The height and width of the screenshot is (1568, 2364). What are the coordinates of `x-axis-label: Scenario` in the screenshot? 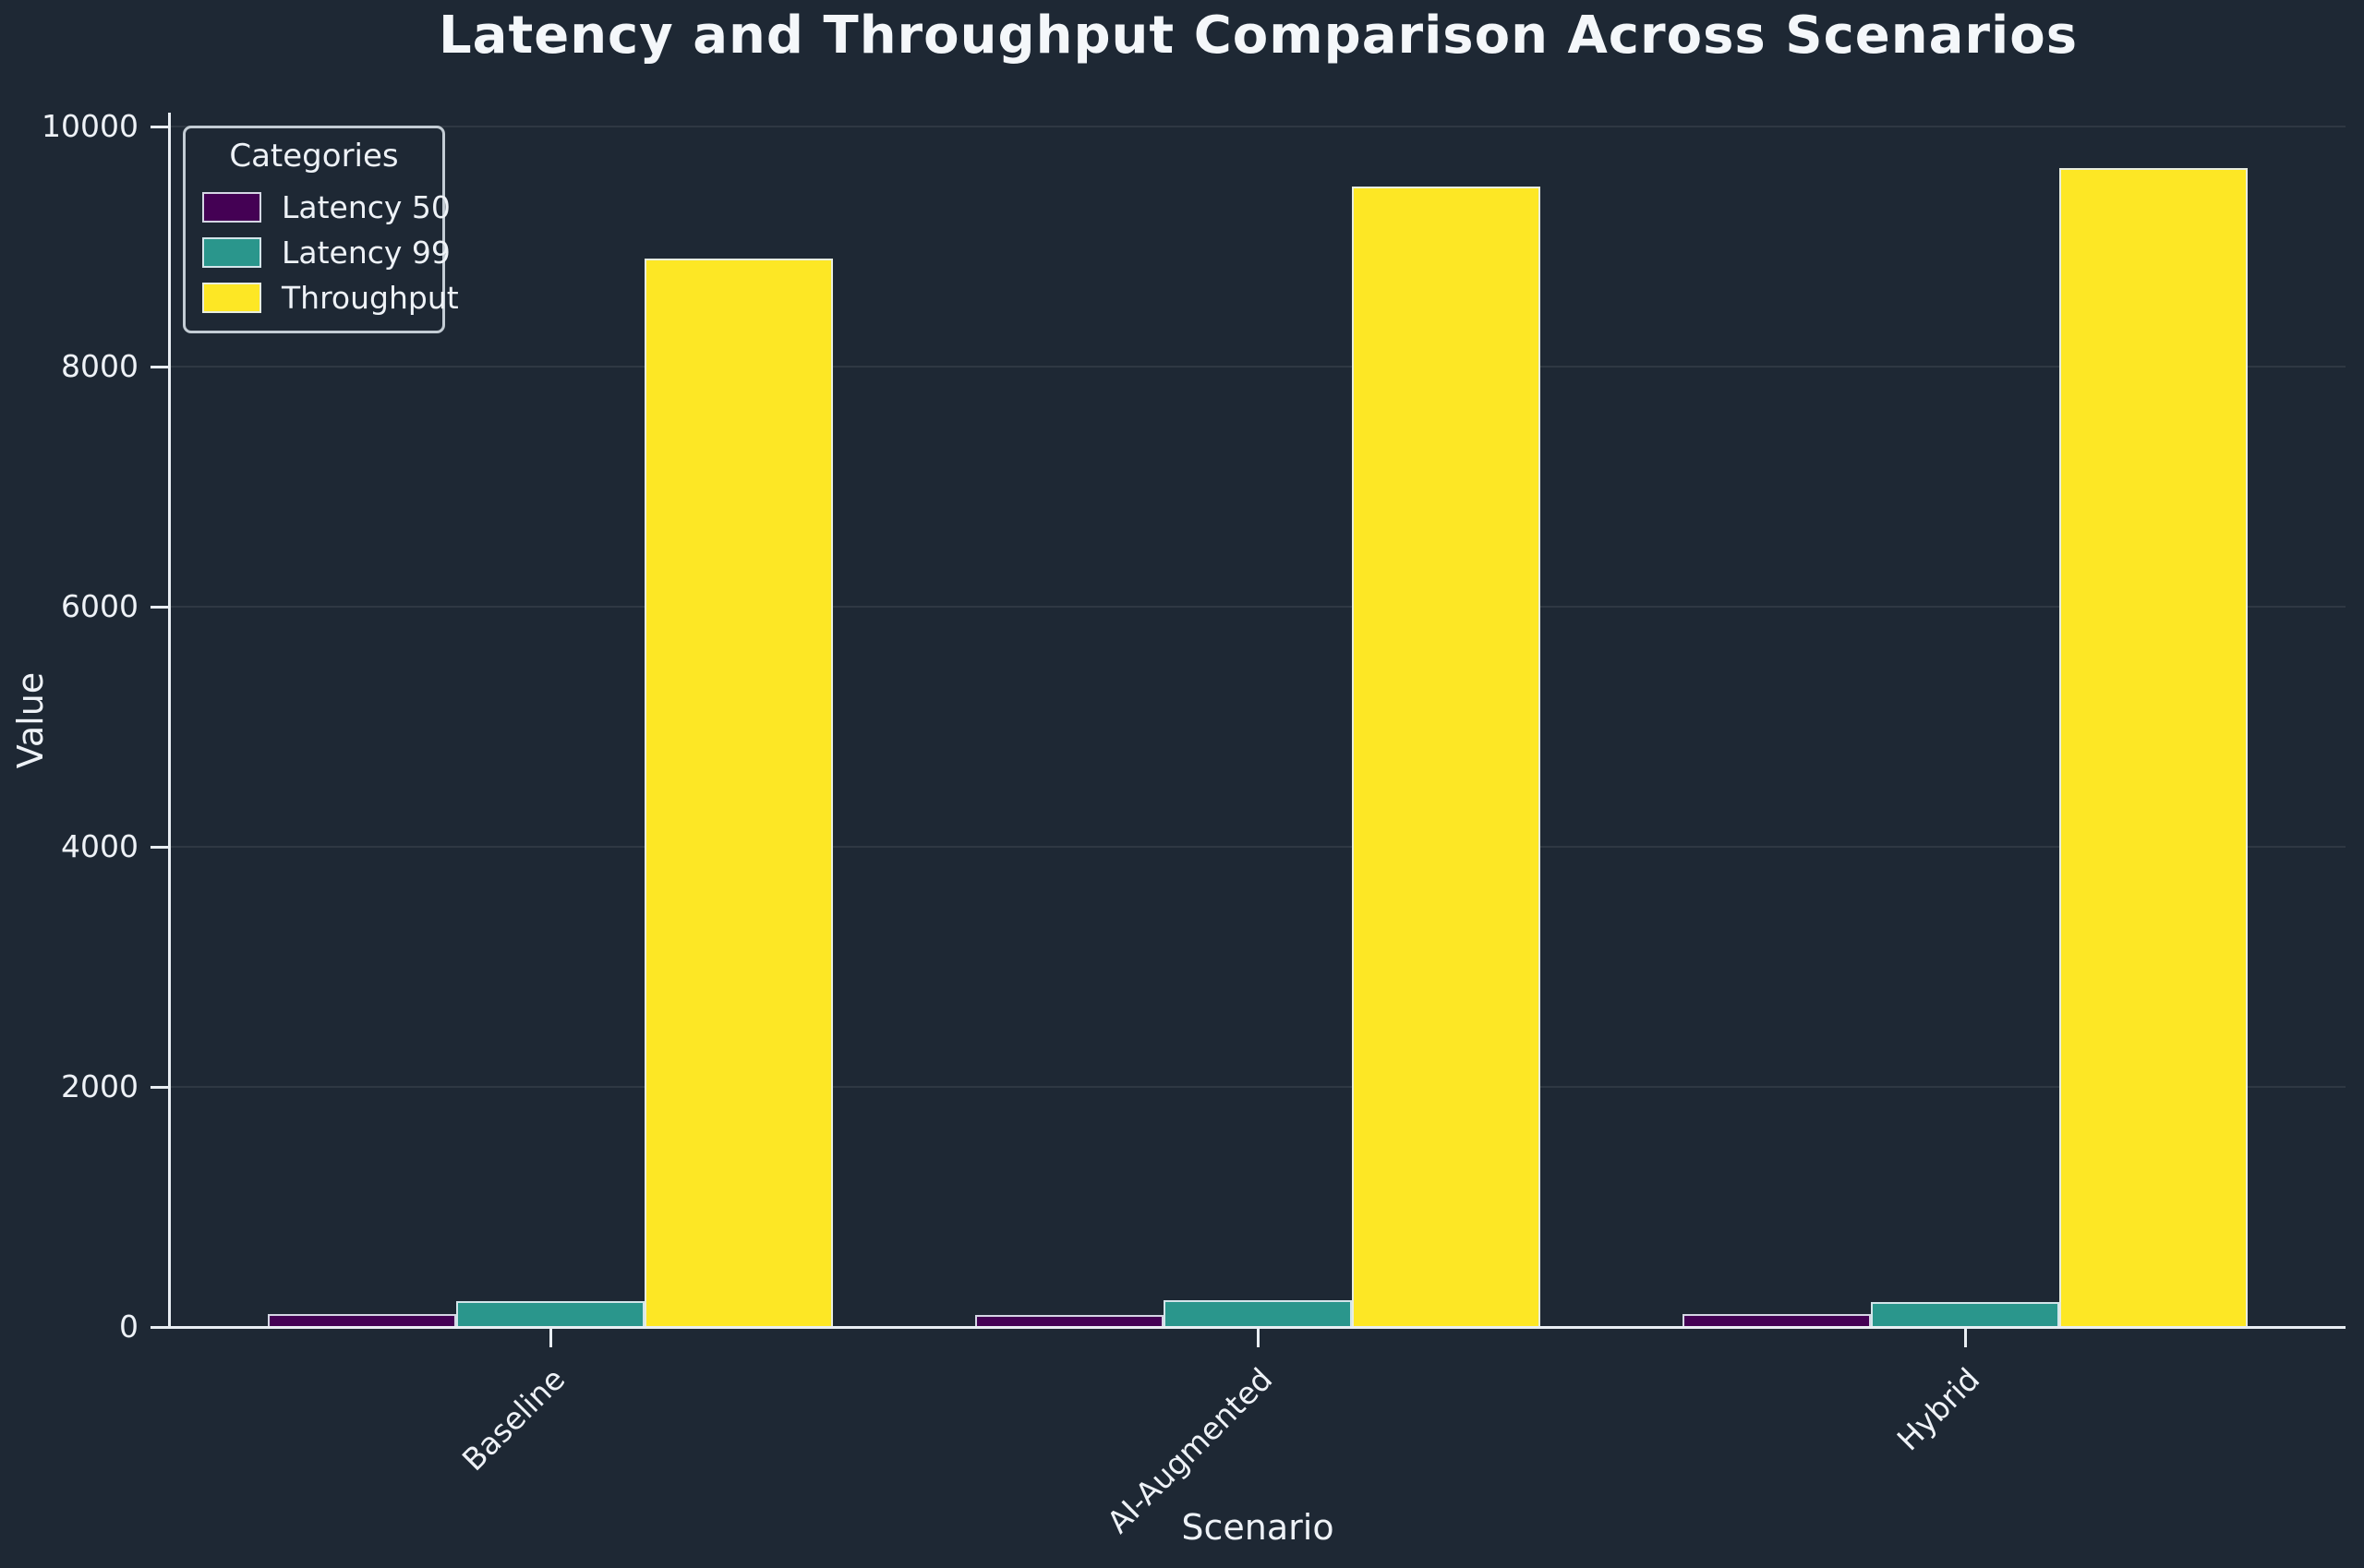 It's located at (1257, 1527).